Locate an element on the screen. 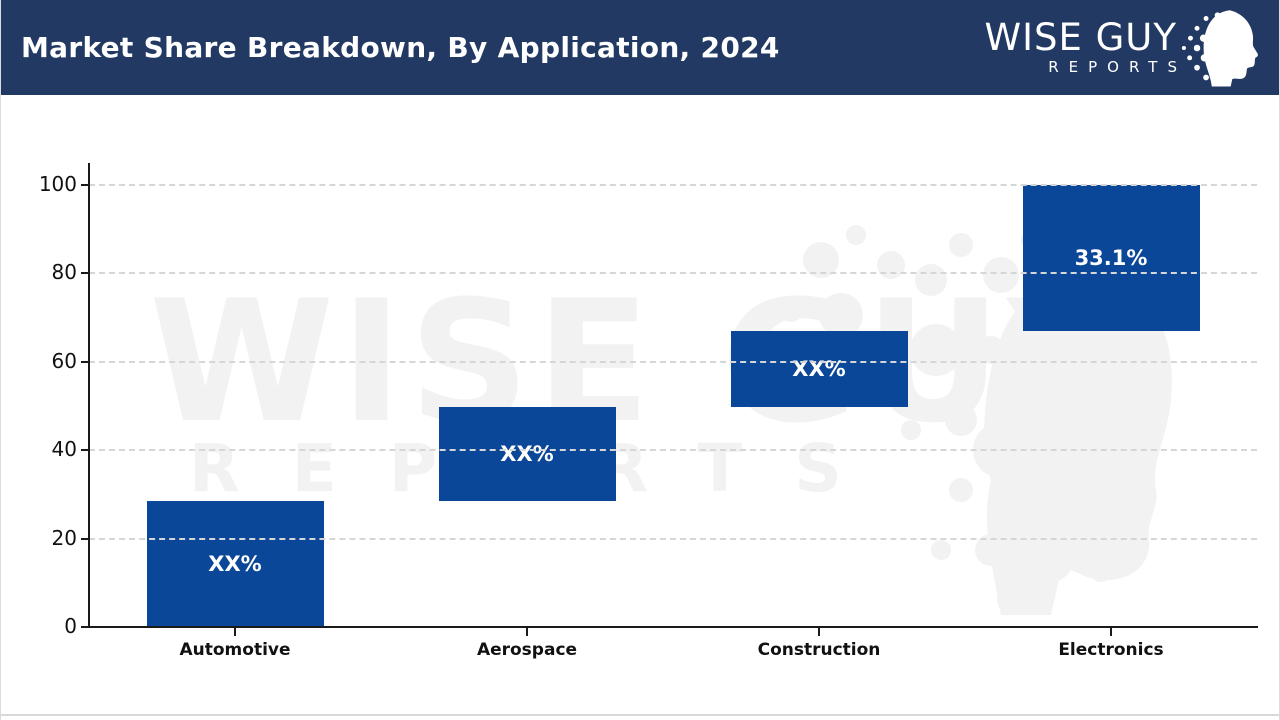 The width and height of the screenshot is (1280, 720). y-tick-label: 20 is located at coordinates (64, 537).